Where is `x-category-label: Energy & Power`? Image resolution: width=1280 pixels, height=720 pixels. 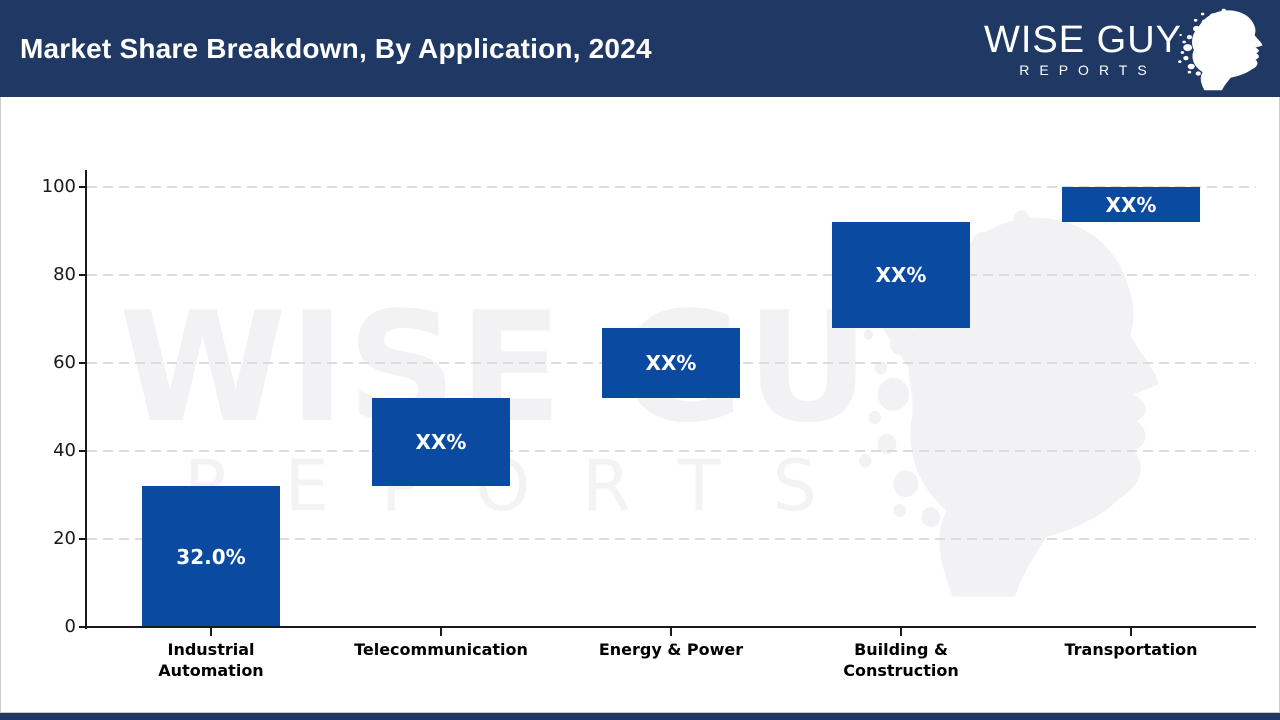
x-category-label: Energy & Power is located at coordinates (671, 649).